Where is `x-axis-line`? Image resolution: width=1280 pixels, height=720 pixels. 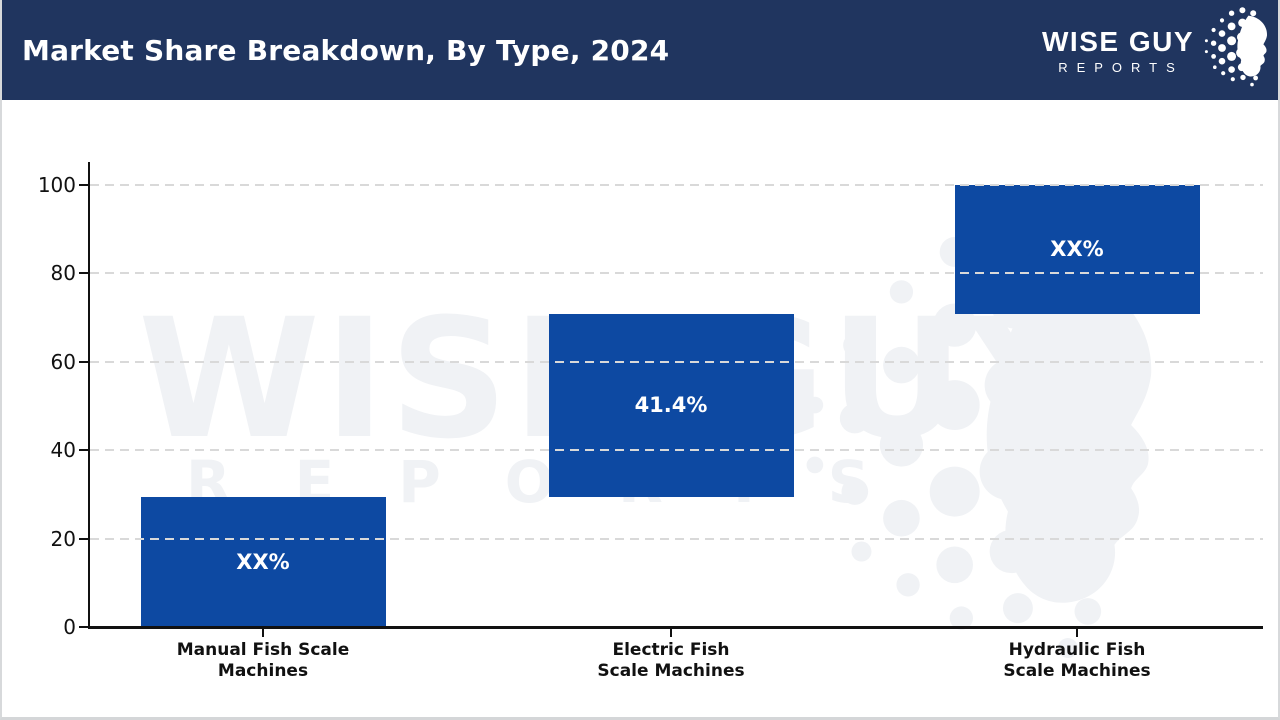
x-axis-line is located at coordinates (675, 627).